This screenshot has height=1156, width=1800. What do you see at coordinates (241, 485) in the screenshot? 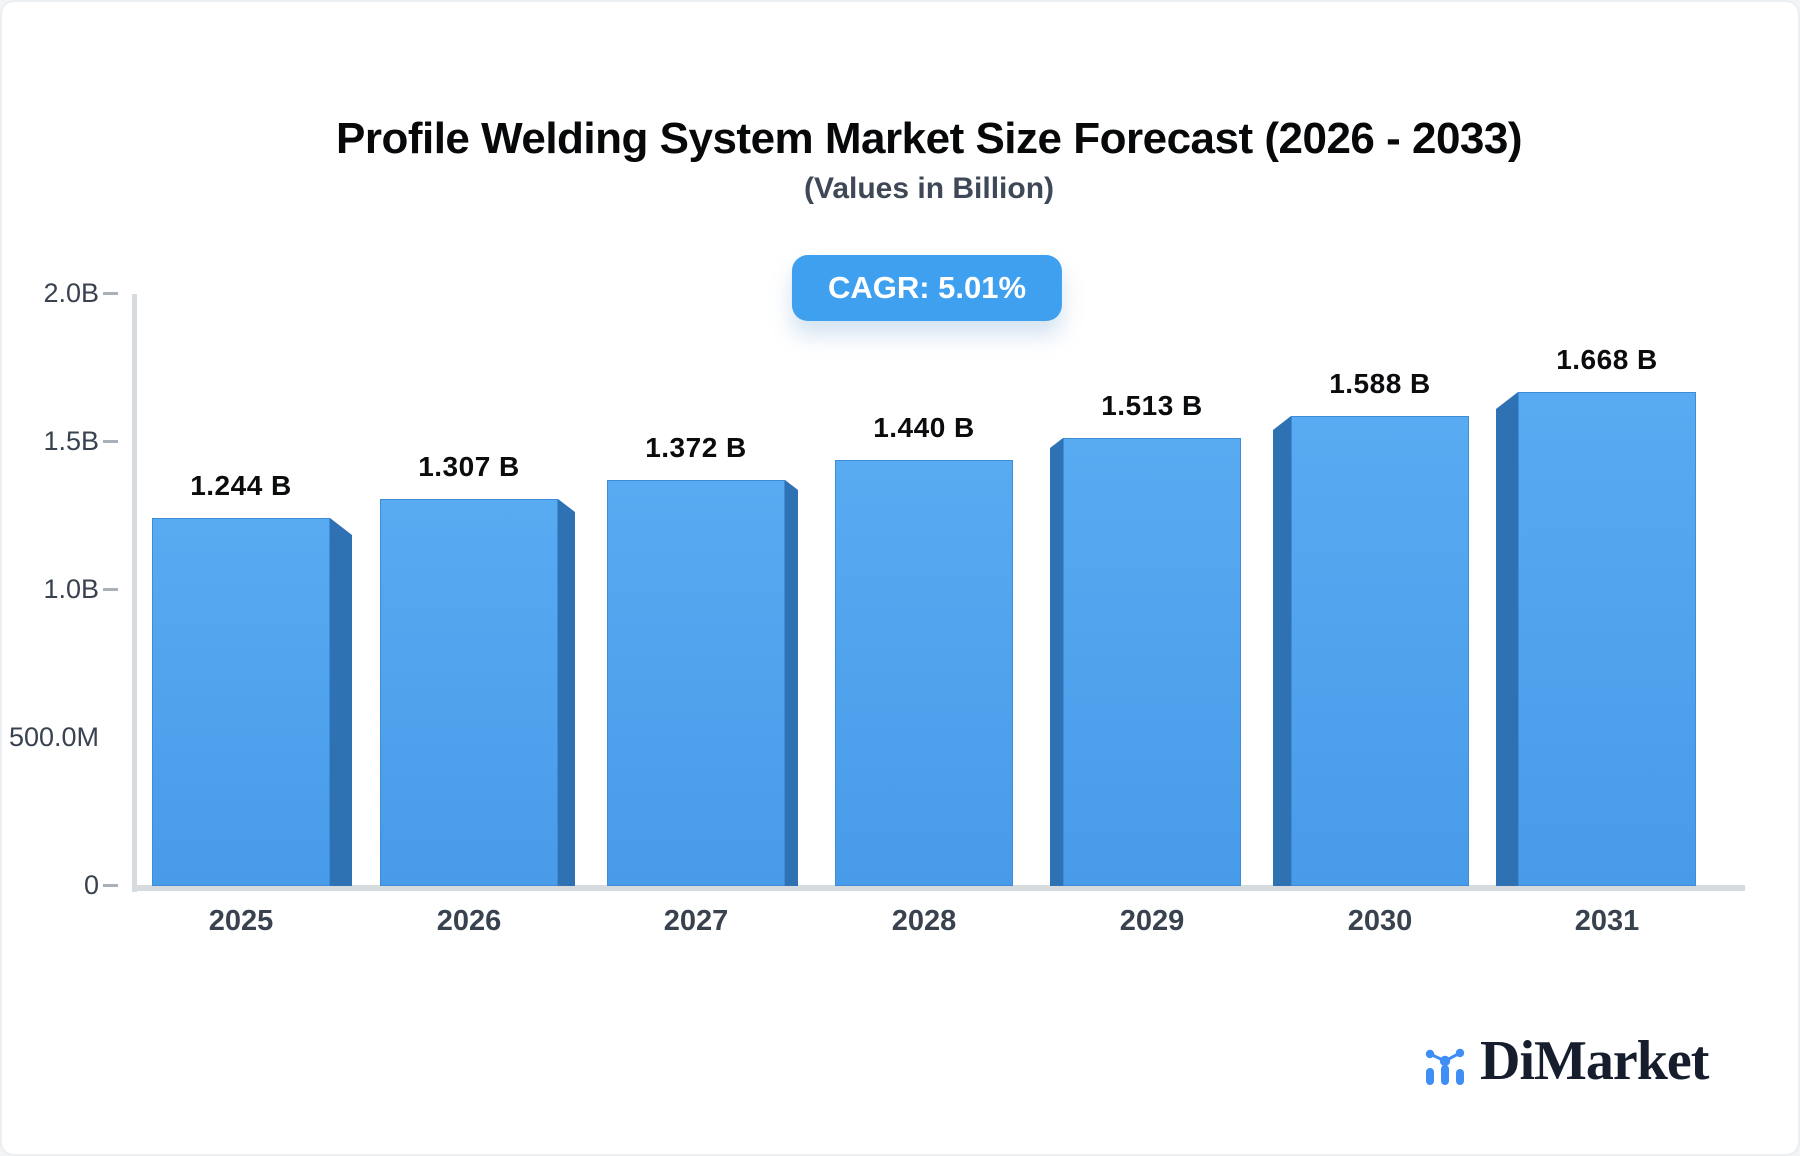
I see `bar-value-label: 1.244 B` at bounding box center [241, 485].